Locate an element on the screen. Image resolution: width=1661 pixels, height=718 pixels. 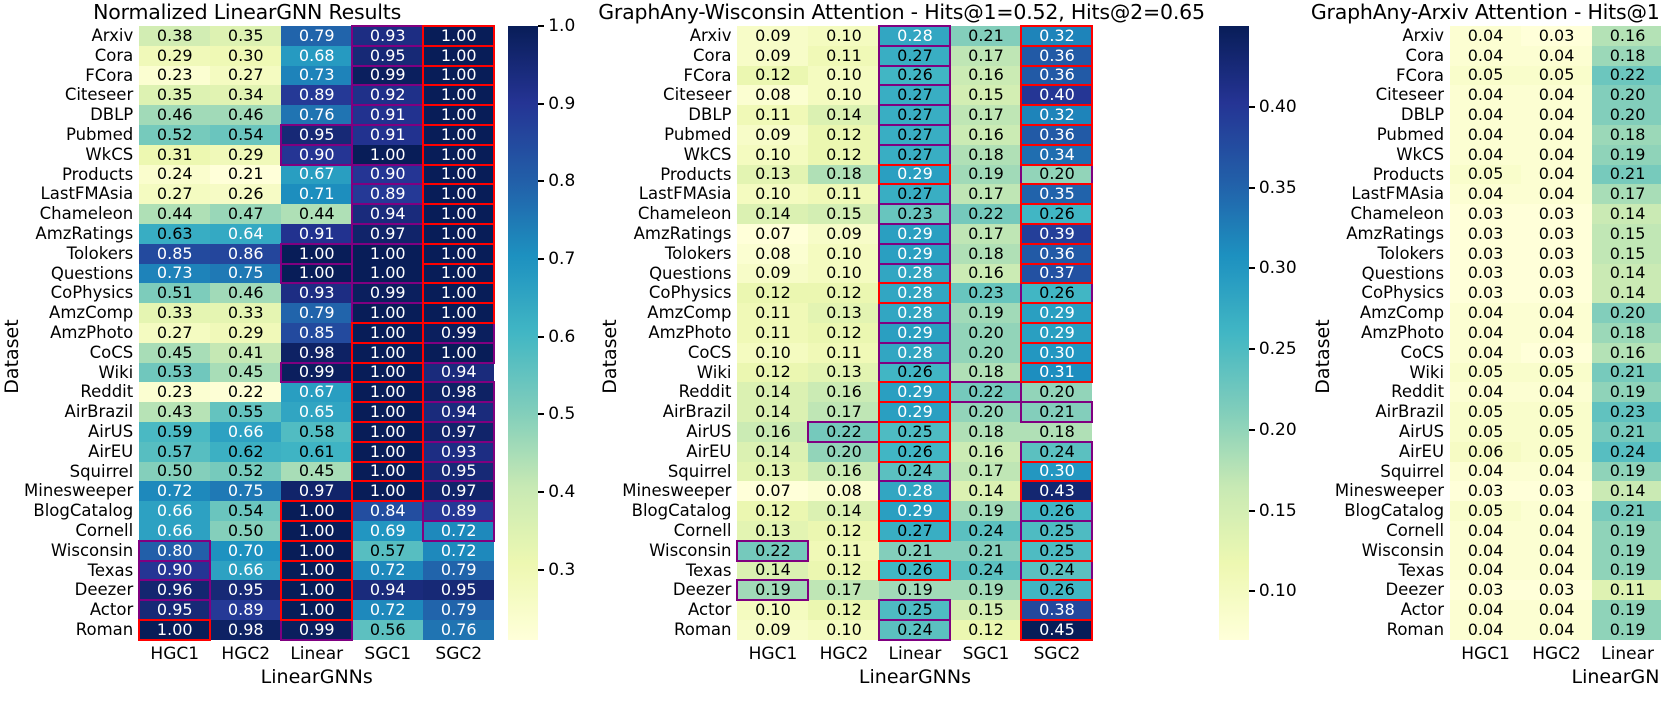
heatmap-cell: 0.75 is located at coordinates (246, 273).